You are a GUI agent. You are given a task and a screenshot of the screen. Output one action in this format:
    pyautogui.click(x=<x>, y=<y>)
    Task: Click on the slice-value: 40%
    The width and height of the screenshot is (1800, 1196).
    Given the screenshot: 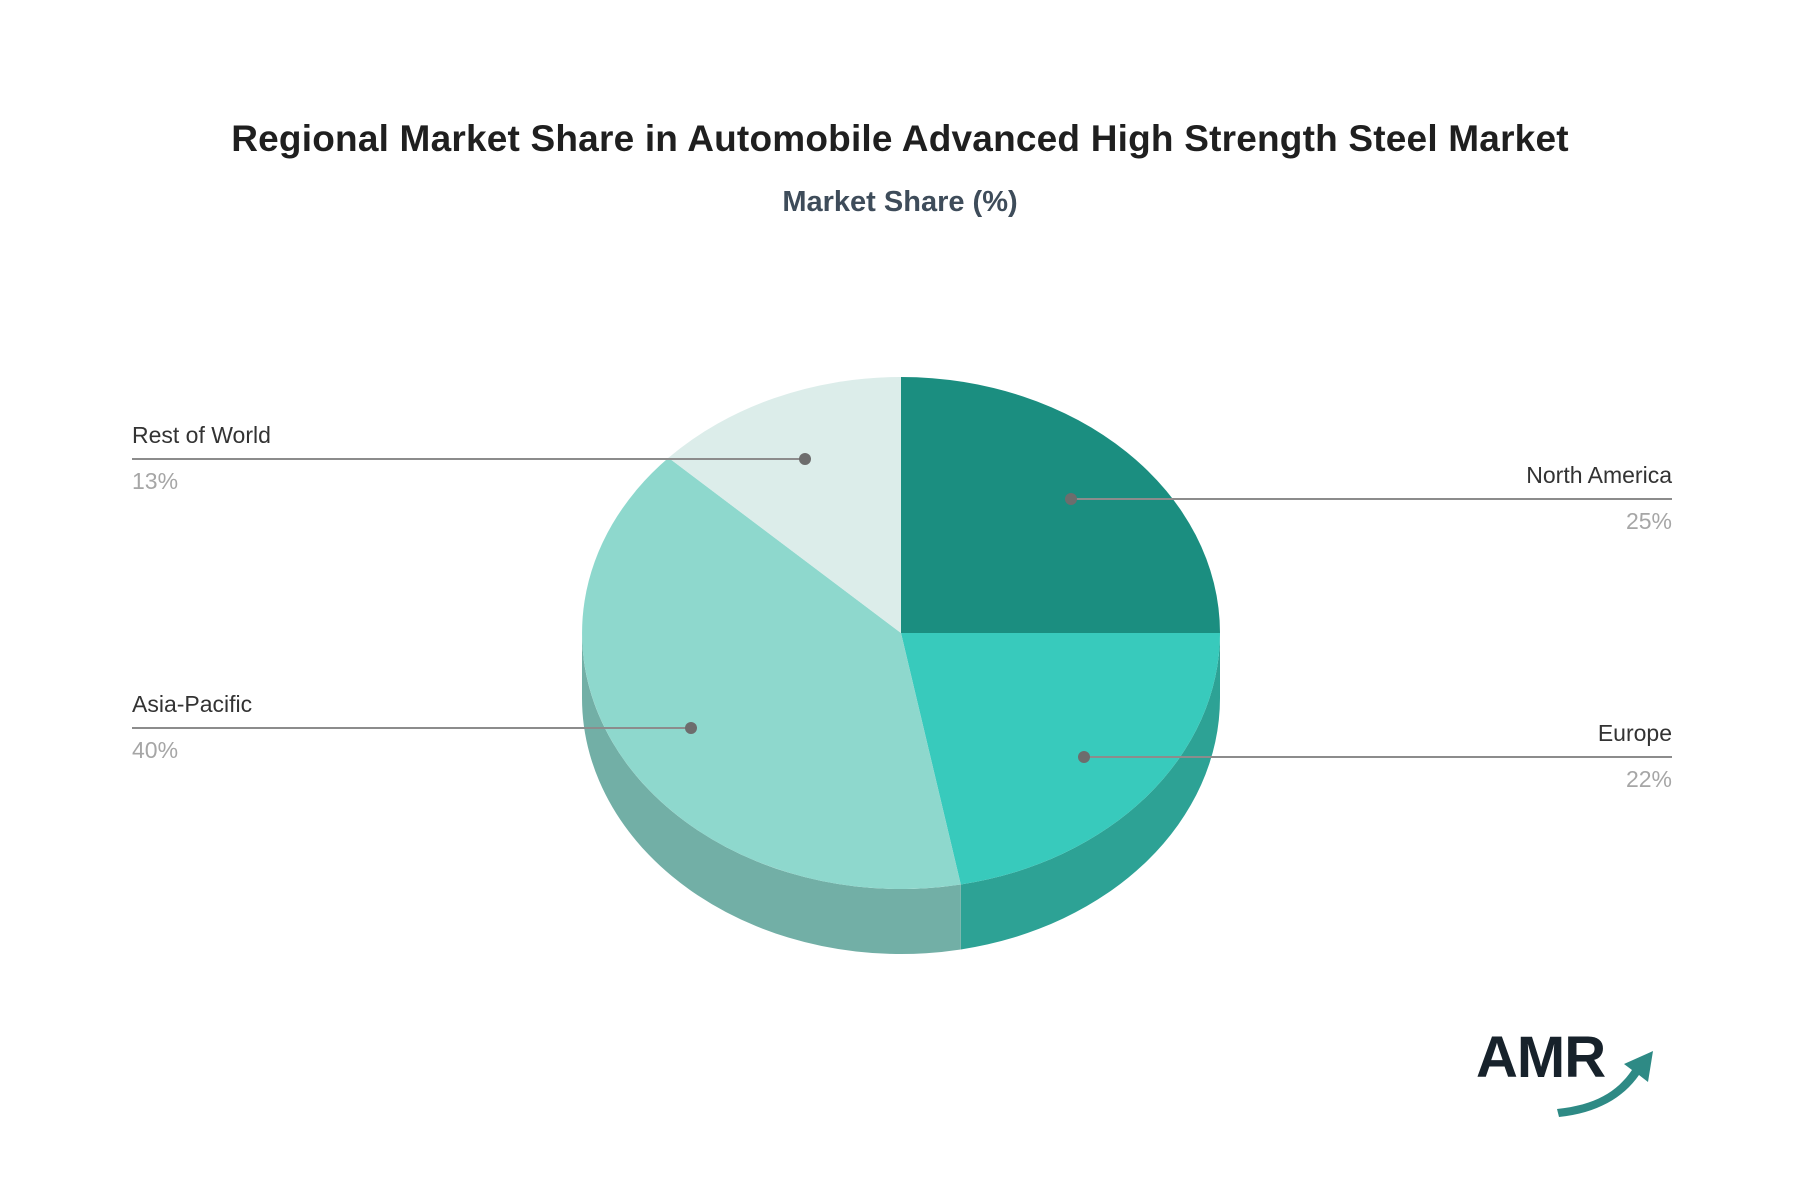 What is the action you would take?
    pyautogui.click(x=155, y=750)
    